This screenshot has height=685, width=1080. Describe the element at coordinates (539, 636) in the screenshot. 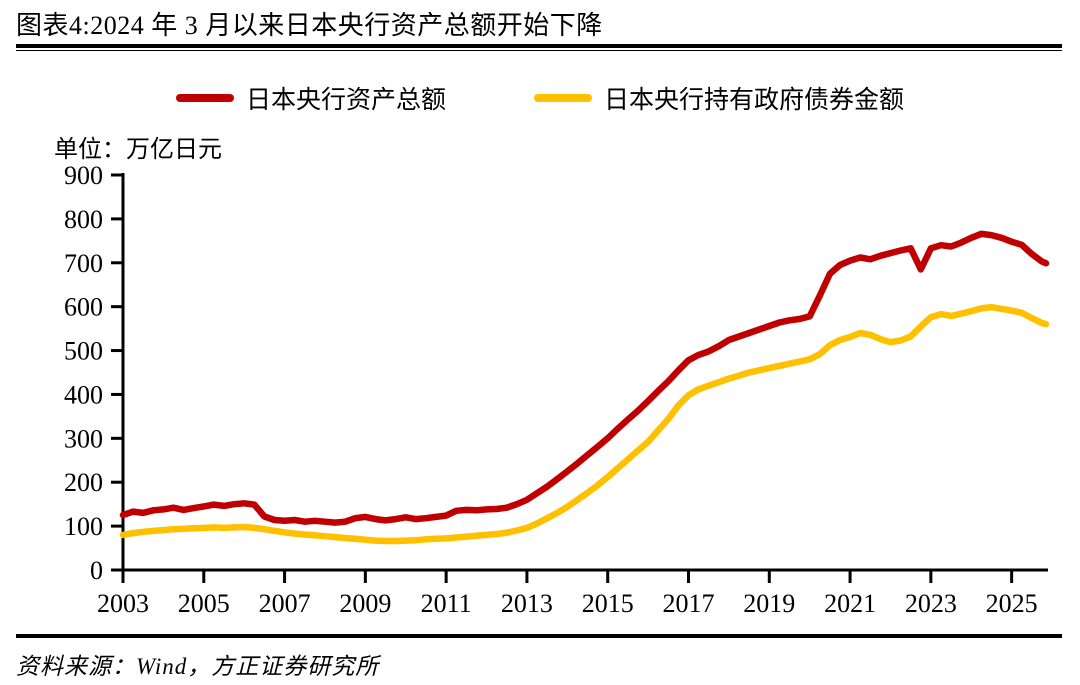

I see `footer-divider-rule` at that location.